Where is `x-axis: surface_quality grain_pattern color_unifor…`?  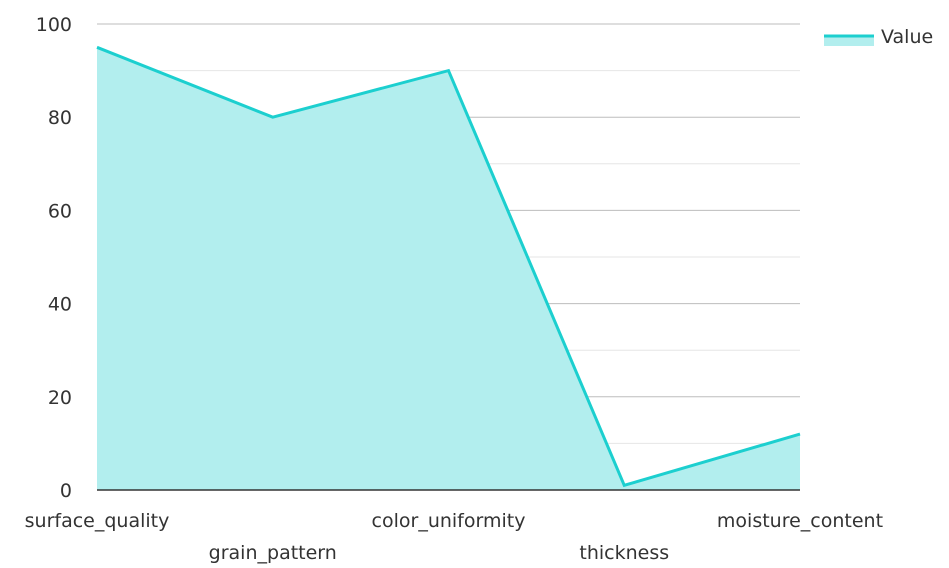
x-axis: surface_quality grain_pattern color_unifor… is located at coordinates (454, 527).